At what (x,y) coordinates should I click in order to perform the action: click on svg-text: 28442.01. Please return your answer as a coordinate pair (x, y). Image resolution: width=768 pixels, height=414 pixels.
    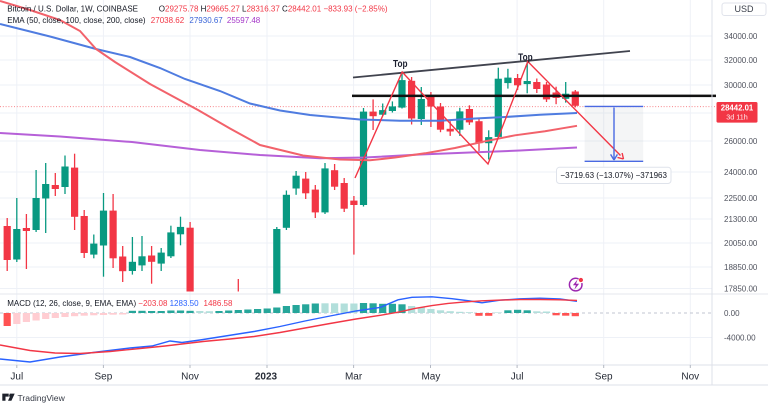
    Looking at the image, I should click on (737, 108).